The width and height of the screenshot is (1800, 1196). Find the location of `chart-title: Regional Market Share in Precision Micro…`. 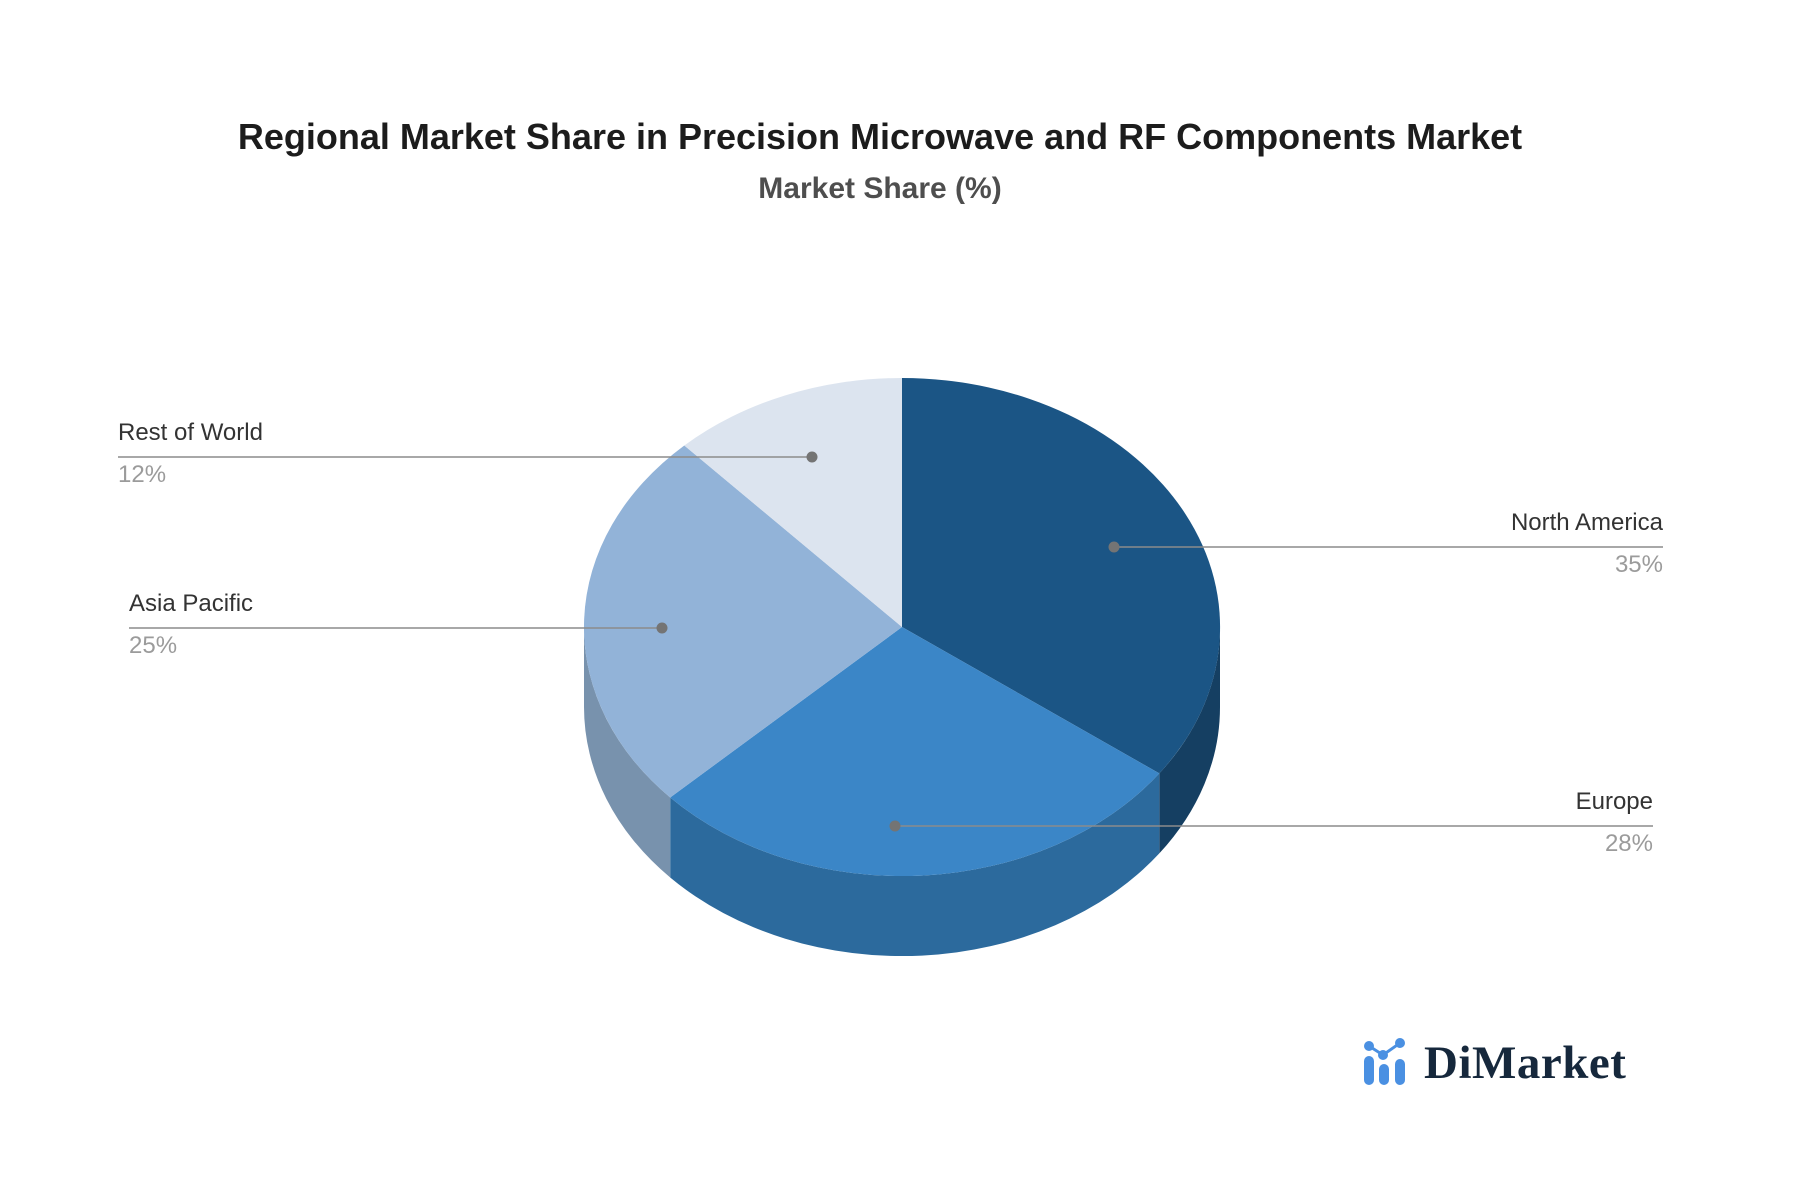

chart-title: Regional Market Share in Precision Micro… is located at coordinates (880, 136).